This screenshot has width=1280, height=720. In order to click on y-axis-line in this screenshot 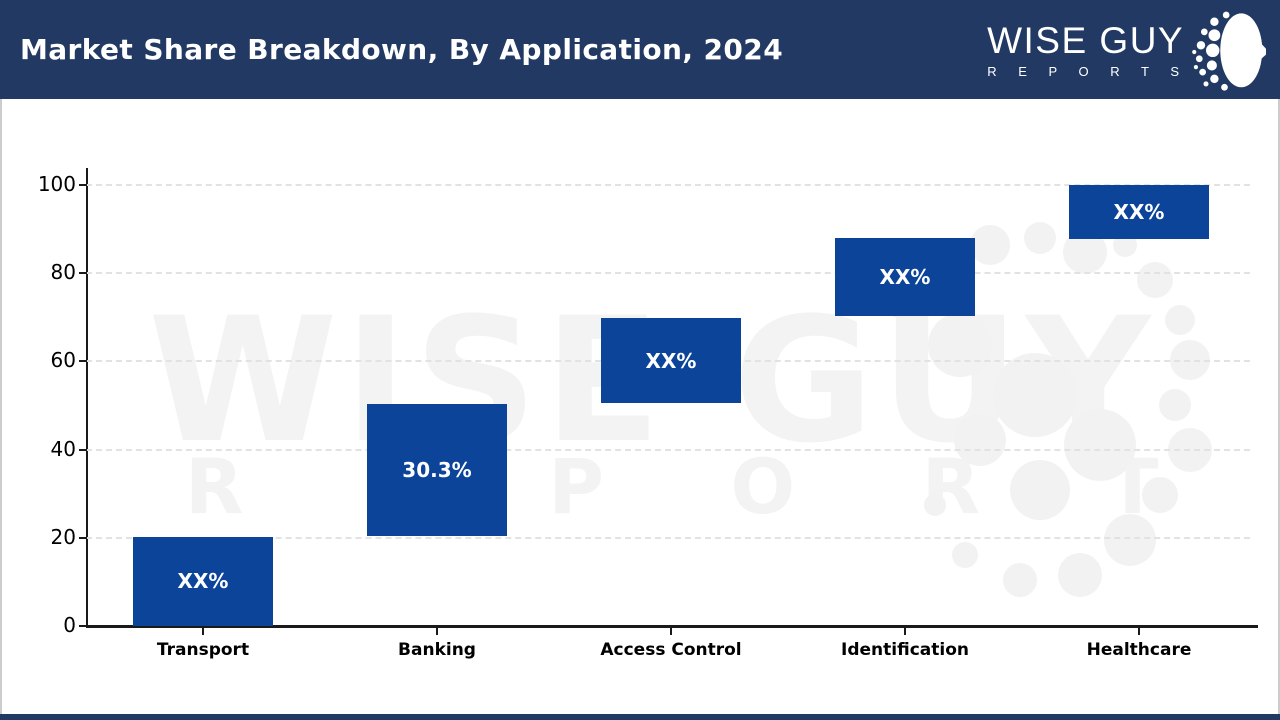, I will do `click(87, 398)`.